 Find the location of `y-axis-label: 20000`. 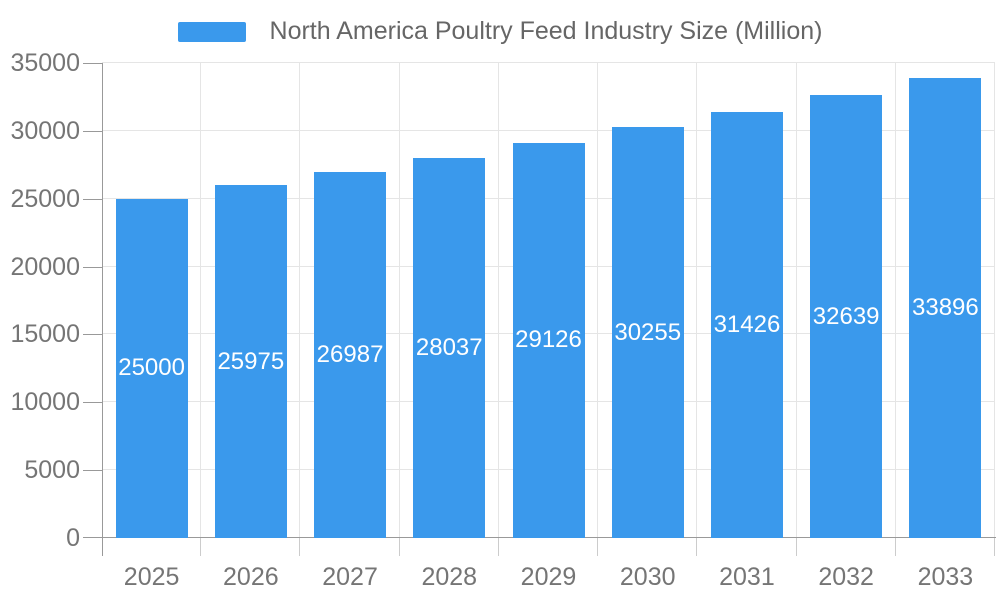

y-axis-label: 20000 is located at coordinates (45, 266).